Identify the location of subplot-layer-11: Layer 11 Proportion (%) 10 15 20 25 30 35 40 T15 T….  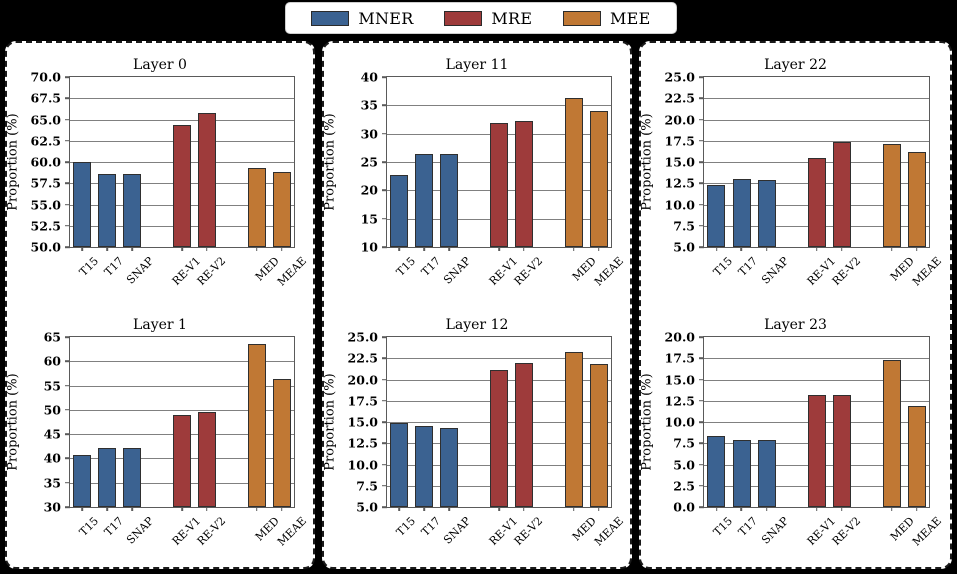
(476, 177).